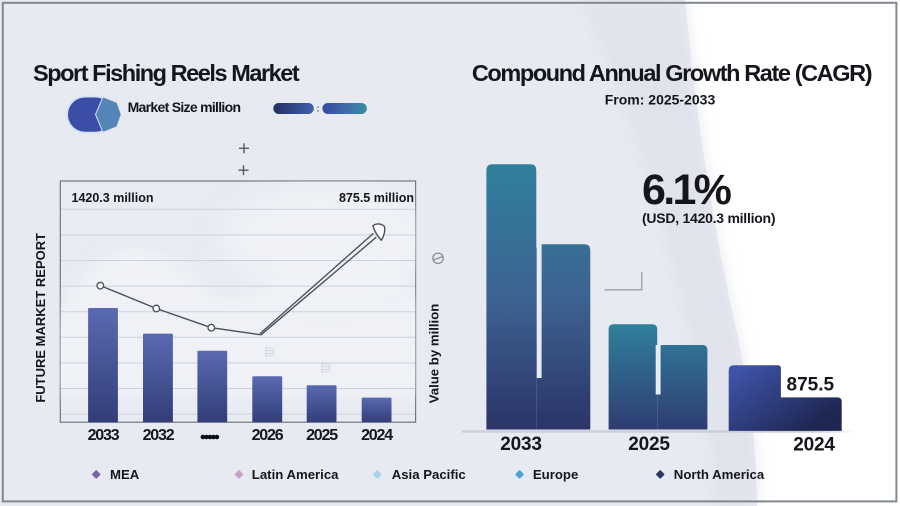  I want to click on svg-text: Europe, so click(555, 474).